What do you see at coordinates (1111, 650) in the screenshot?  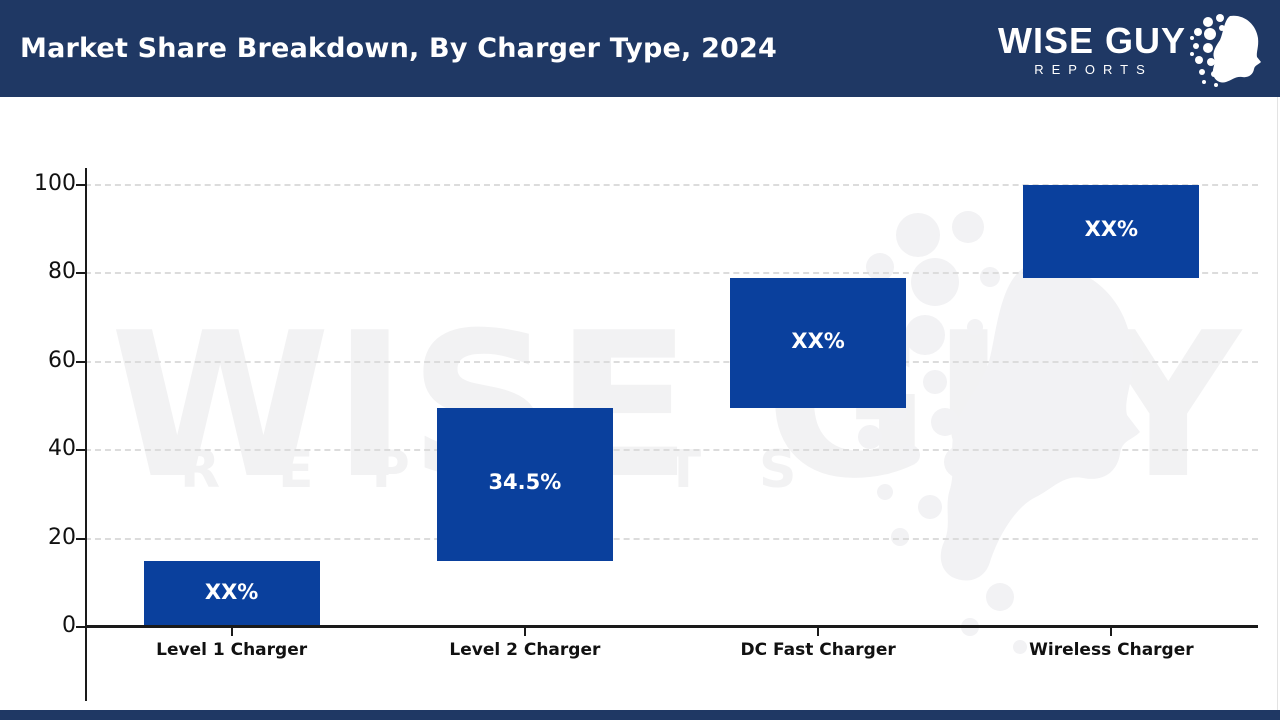 I see `category-label: Wireless Charger` at bounding box center [1111, 650].